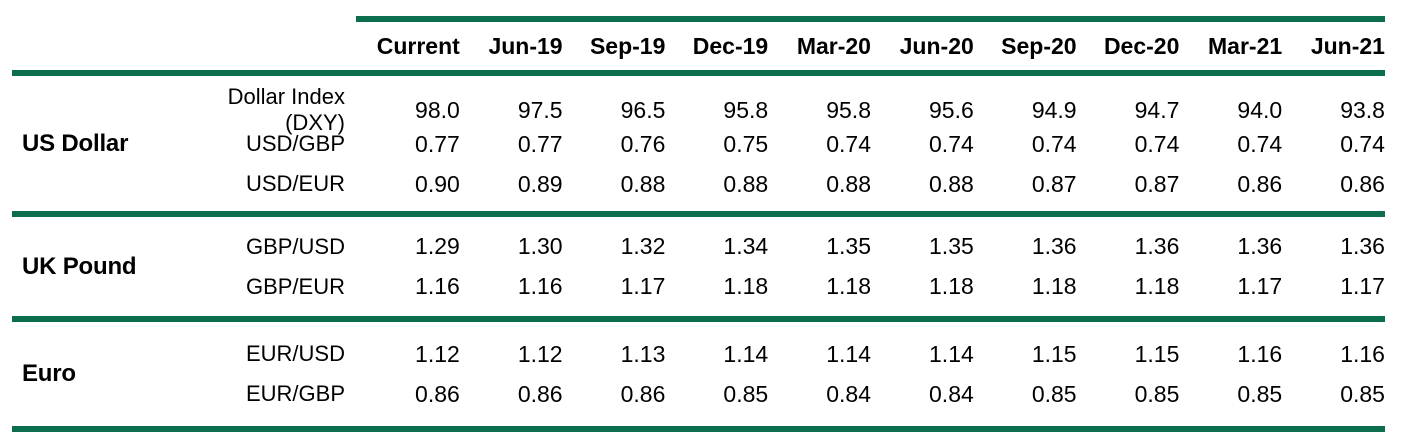 The image size is (1413, 448). I want to click on value-cell: 1.13, so click(643, 353).